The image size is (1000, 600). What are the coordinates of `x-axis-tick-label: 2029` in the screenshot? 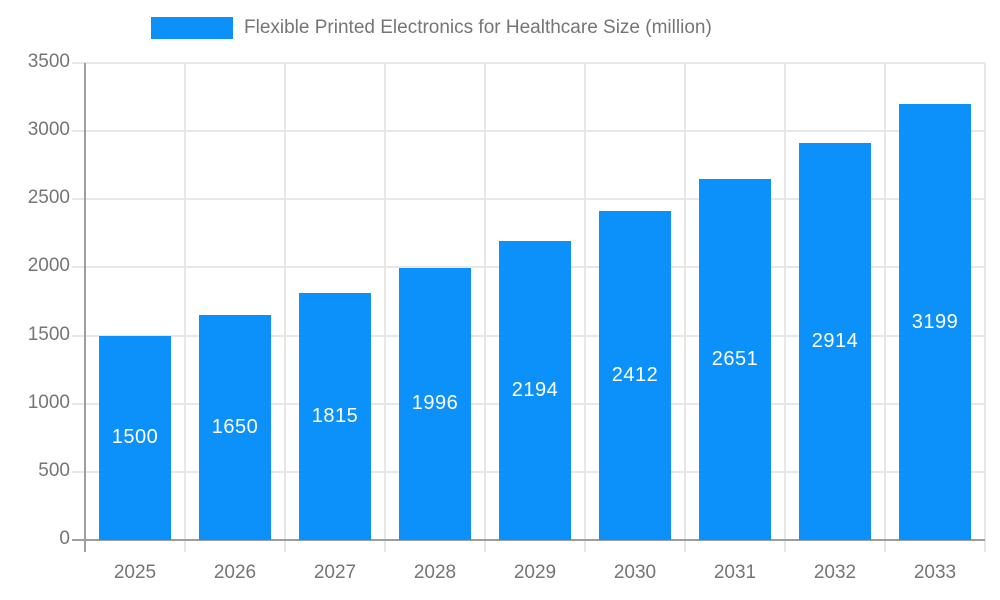 It's located at (535, 572).